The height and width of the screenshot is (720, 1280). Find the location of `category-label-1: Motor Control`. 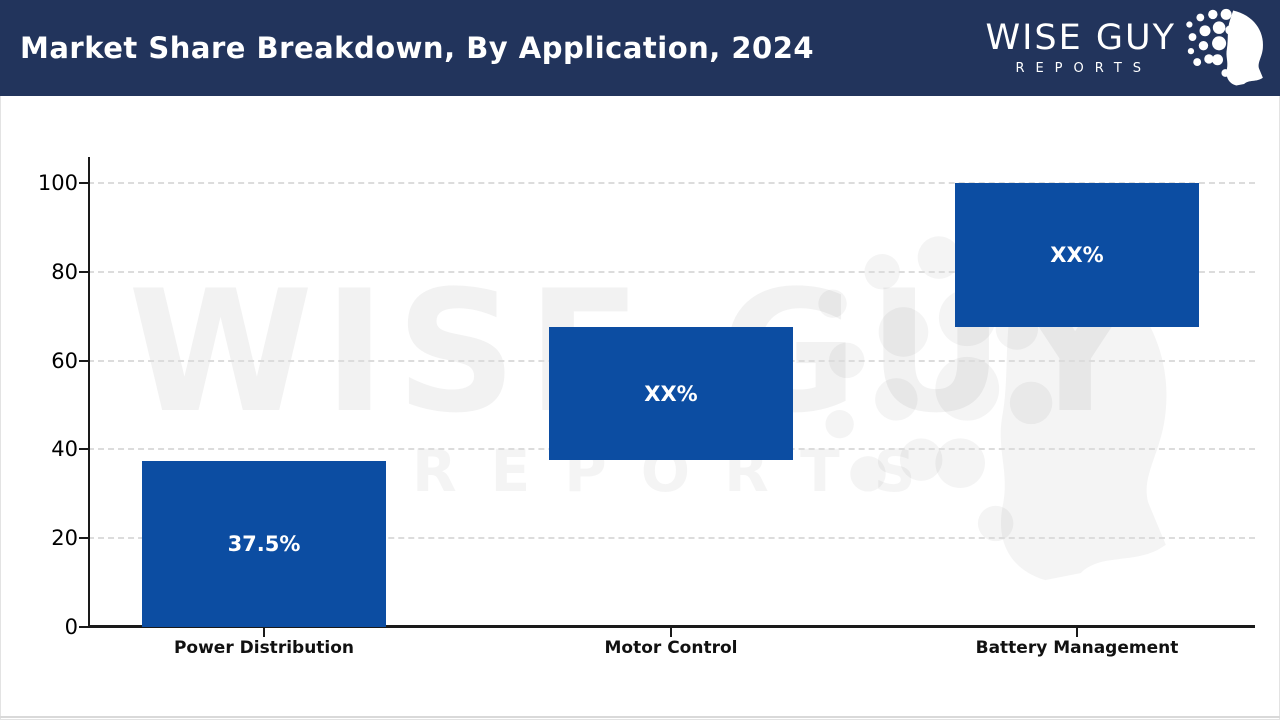

category-label-1: Motor Control is located at coordinates (671, 648).